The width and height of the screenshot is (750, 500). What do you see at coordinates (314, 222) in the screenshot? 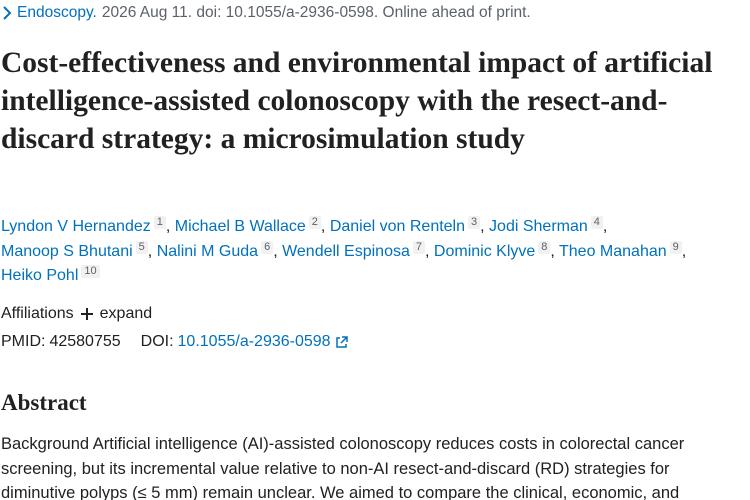
I see `affiliation-number: 2` at bounding box center [314, 222].